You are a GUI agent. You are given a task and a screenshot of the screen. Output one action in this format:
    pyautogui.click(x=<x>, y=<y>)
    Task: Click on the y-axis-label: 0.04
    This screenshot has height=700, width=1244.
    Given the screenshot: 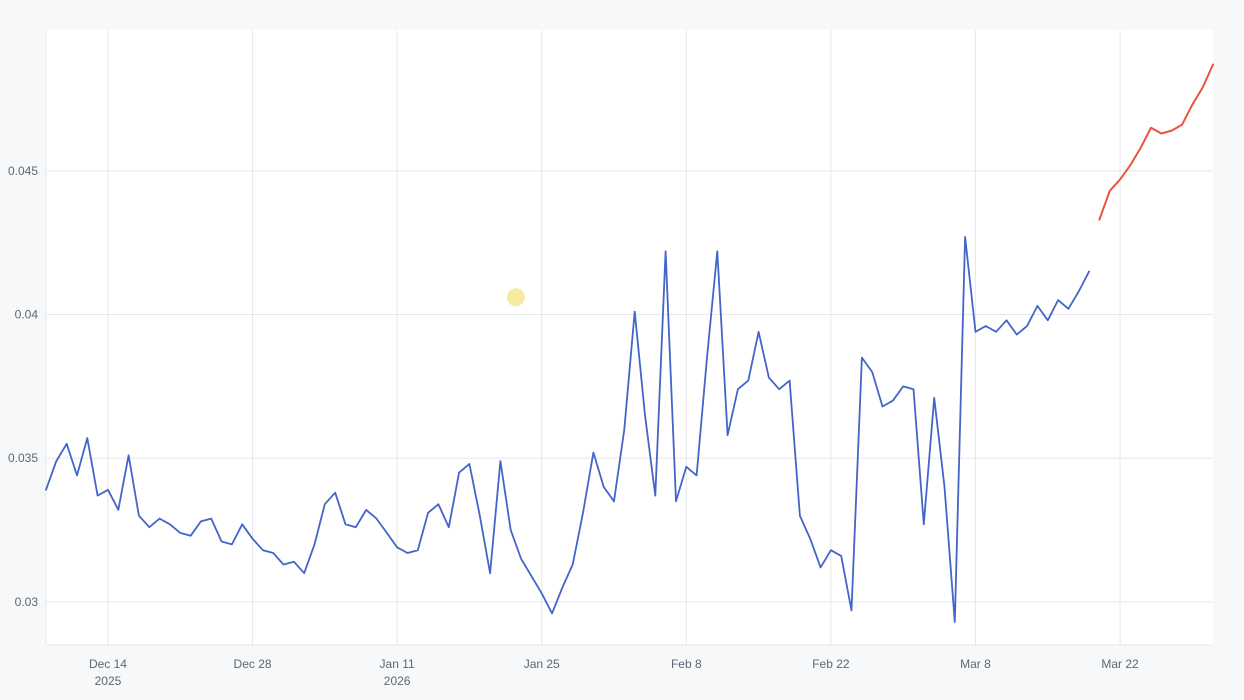 What is the action you would take?
    pyautogui.click(x=27, y=315)
    